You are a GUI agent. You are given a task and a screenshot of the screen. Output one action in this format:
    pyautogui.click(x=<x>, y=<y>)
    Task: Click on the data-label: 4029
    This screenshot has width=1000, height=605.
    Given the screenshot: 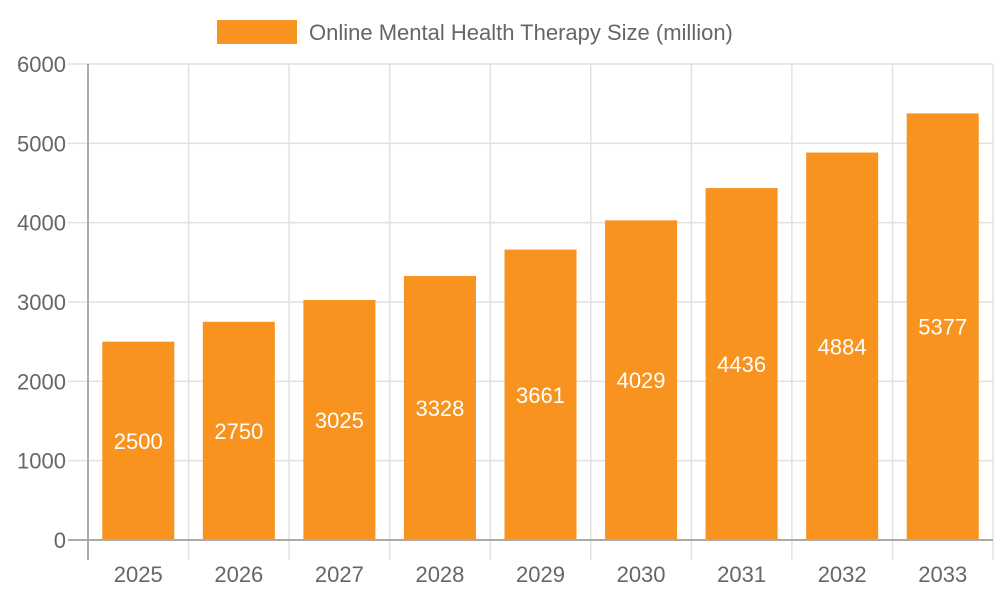 What is the action you would take?
    pyautogui.click(x=641, y=380)
    